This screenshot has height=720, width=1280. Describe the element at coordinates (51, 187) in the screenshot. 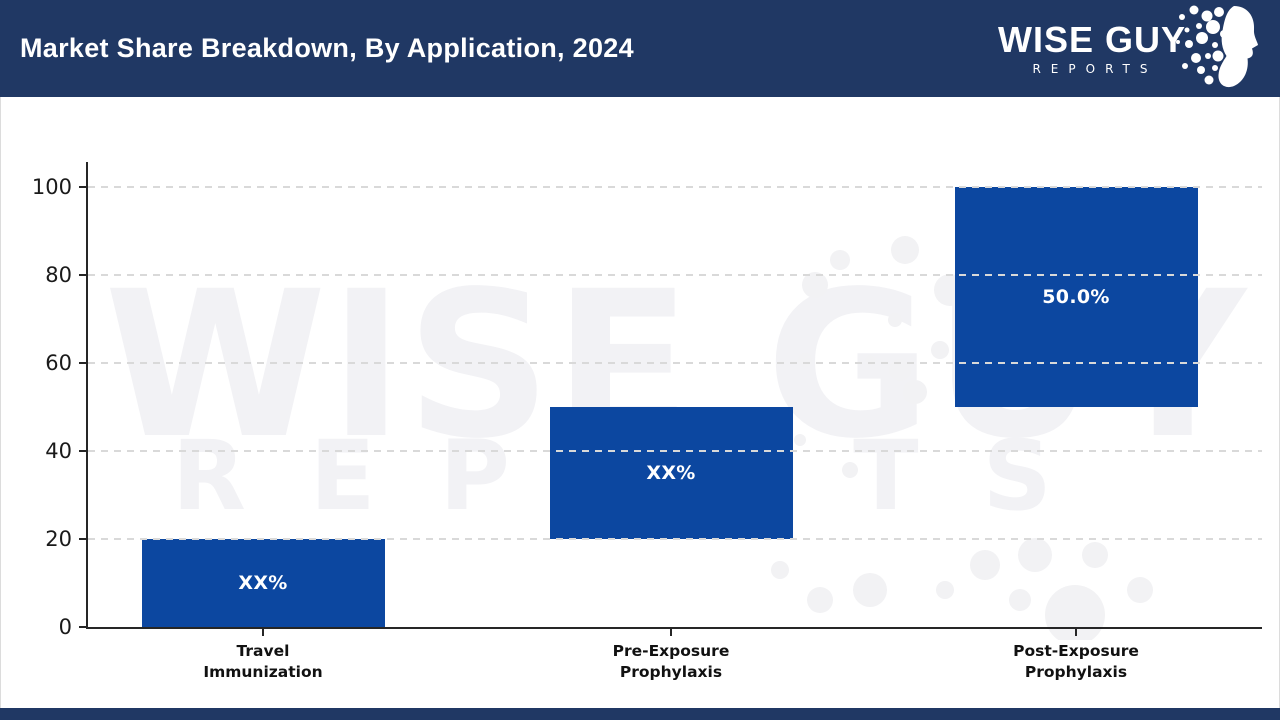

I see `y-tick-label: 100` at that location.